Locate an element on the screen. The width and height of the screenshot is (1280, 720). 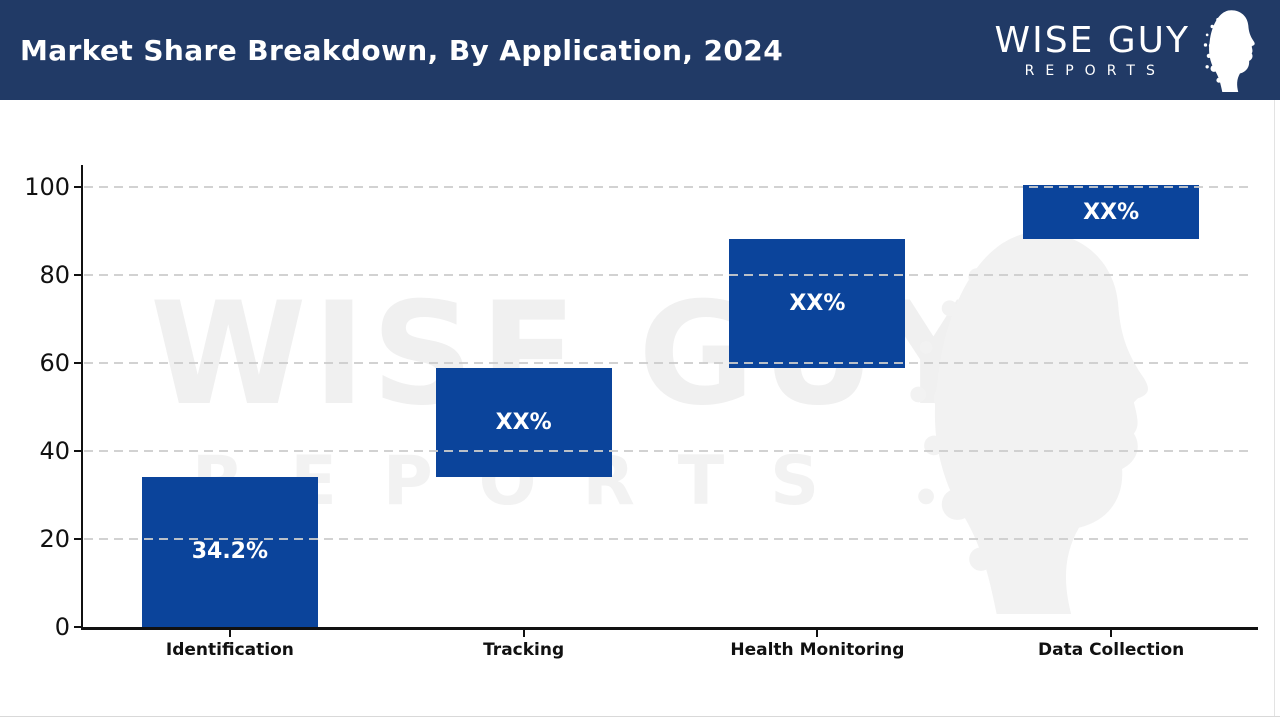
wiseguy-logo: WISE GUY REPORTS is located at coordinates (1131, 50).